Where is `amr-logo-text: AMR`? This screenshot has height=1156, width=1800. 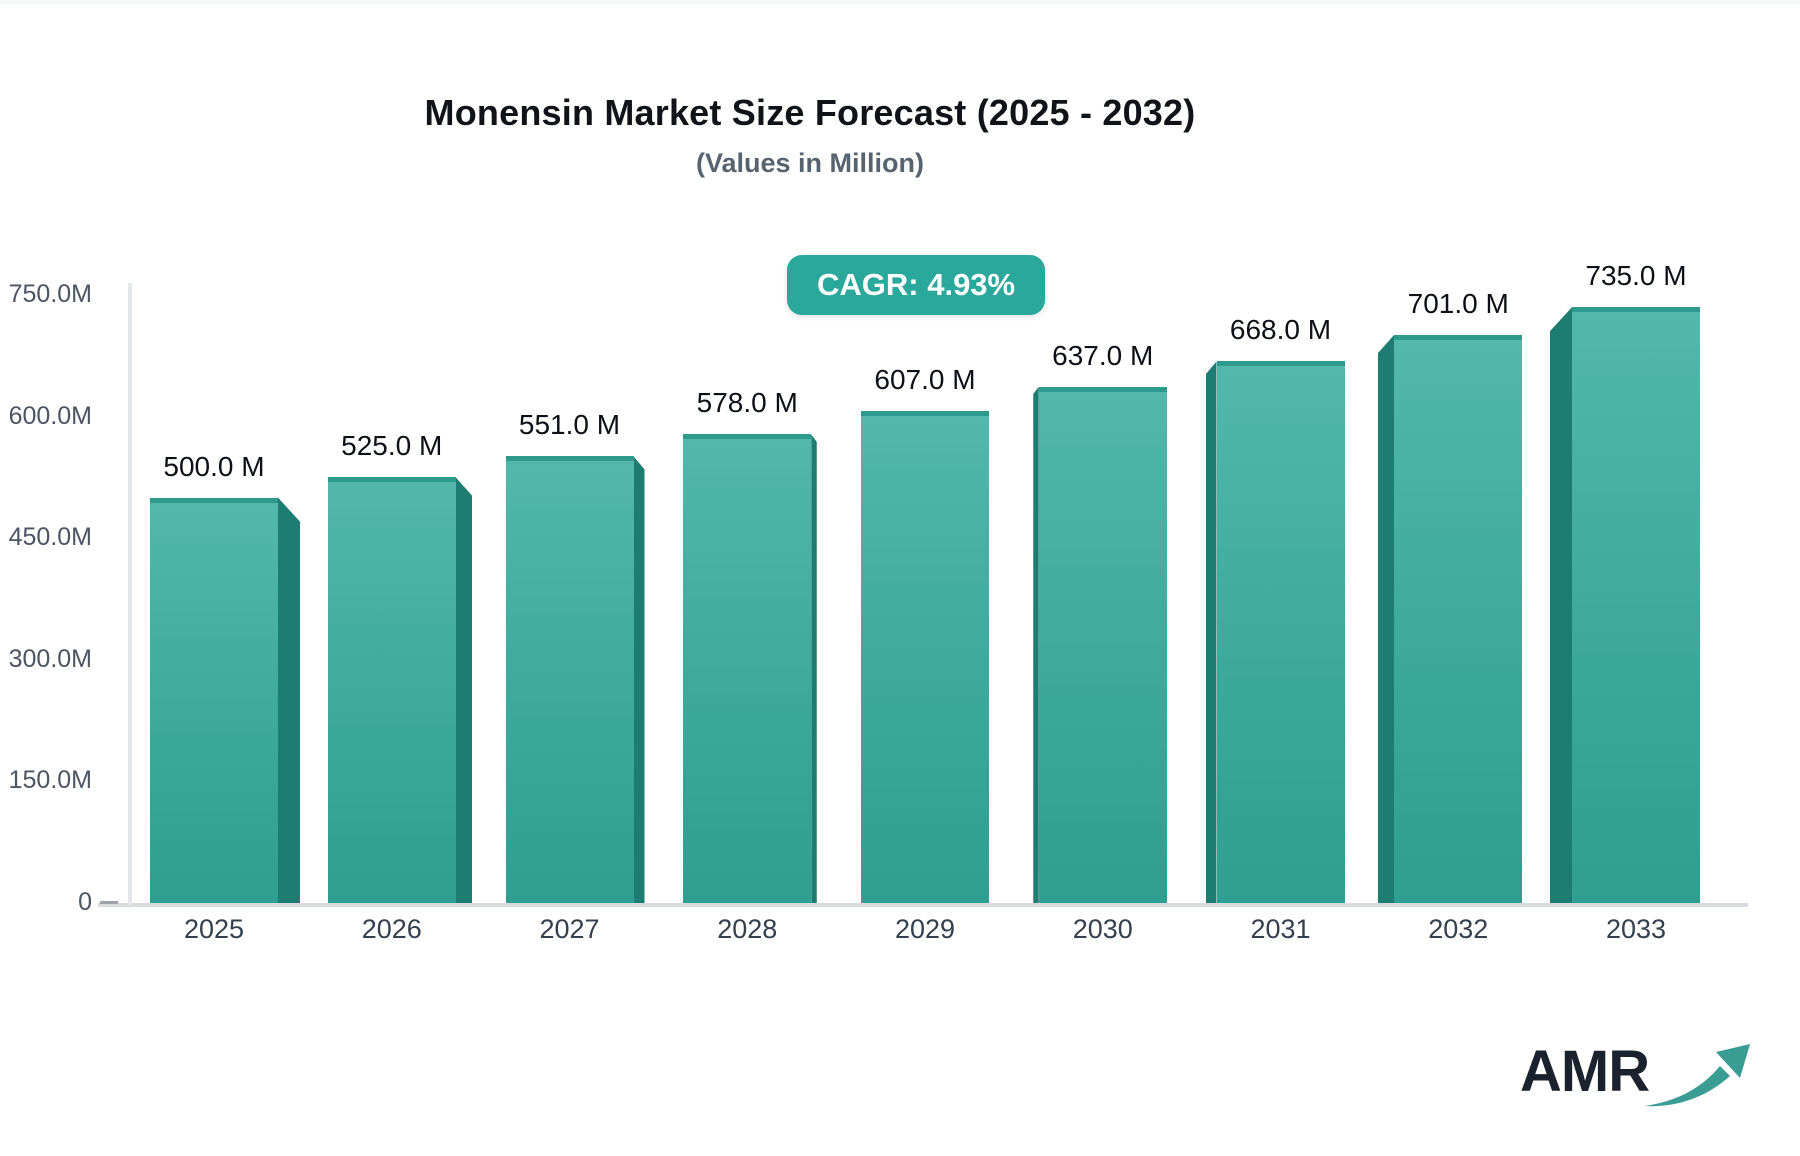
amr-logo-text: AMR is located at coordinates (1585, 1071).